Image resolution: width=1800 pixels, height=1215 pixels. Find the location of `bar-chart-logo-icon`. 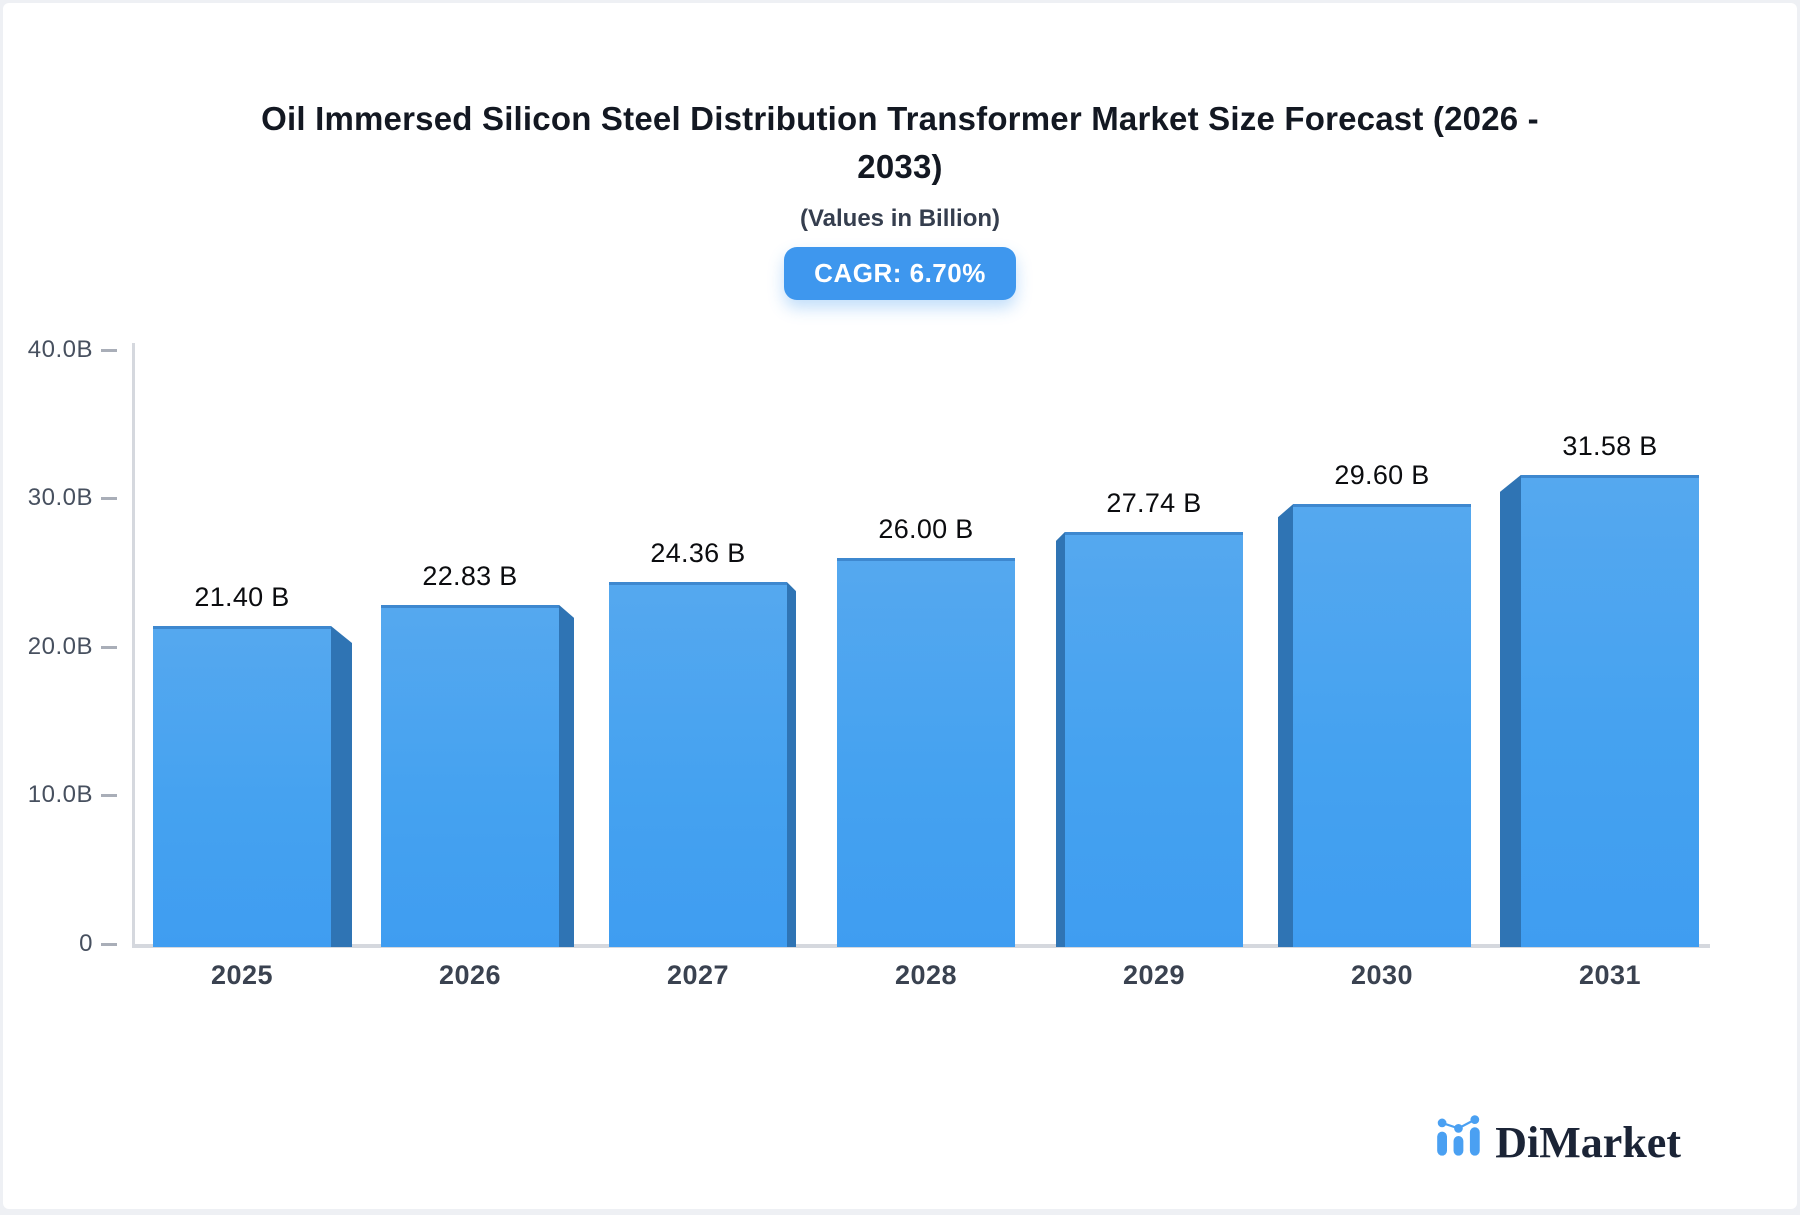

bar-chart-logo-icon is located at coordinates (1459, 1138).